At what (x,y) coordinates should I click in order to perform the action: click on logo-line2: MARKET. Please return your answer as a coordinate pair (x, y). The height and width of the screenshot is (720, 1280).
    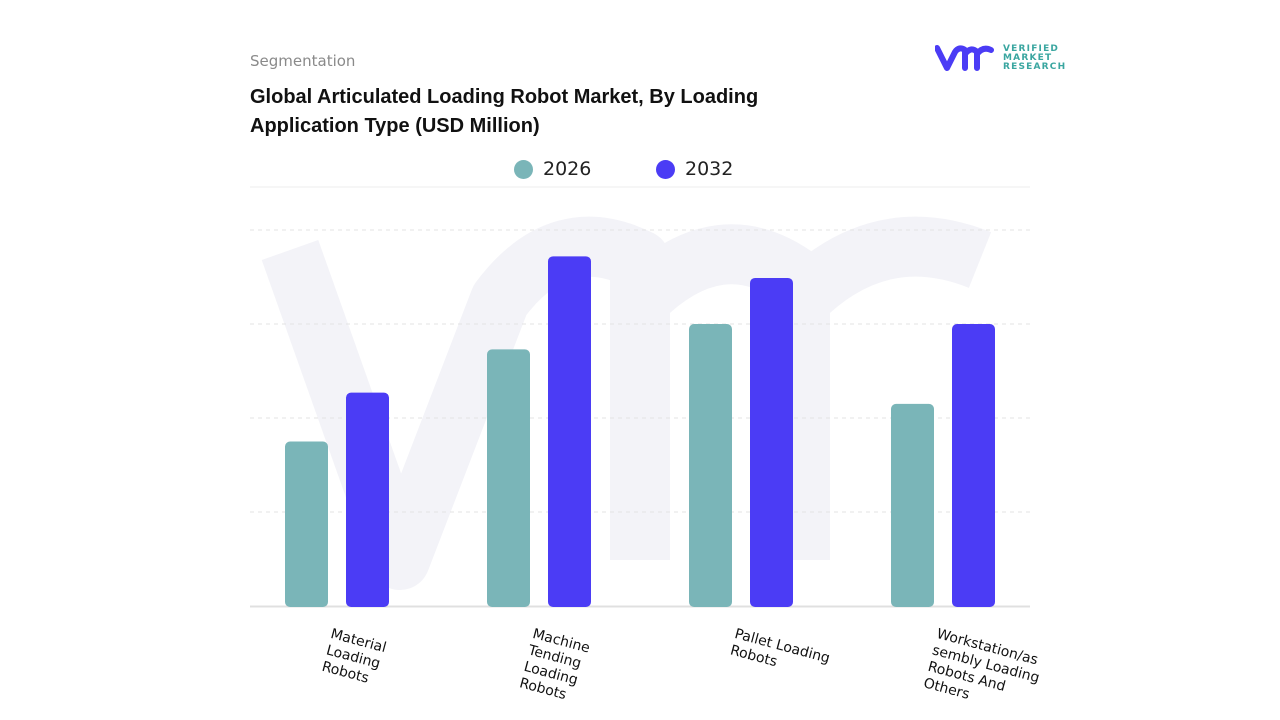
    Looking at the image, I should click on (1028, 57).